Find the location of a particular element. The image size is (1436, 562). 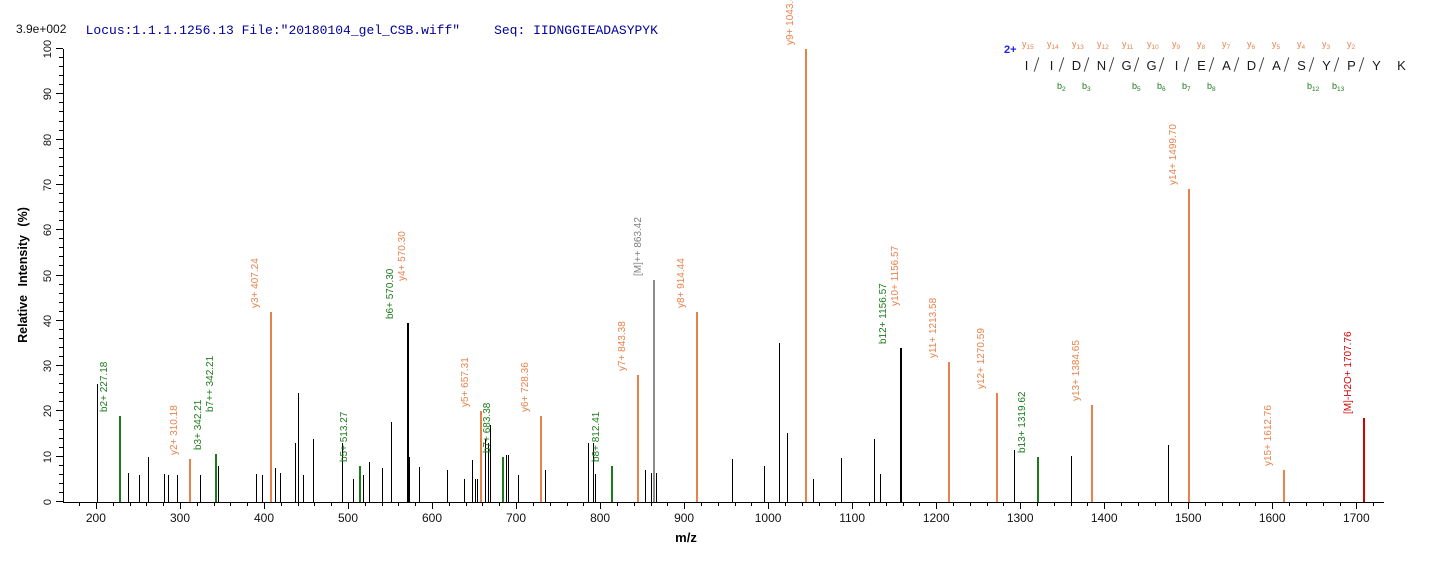

x-axis-tick-label: 200 is located at coordinates (95, 518).